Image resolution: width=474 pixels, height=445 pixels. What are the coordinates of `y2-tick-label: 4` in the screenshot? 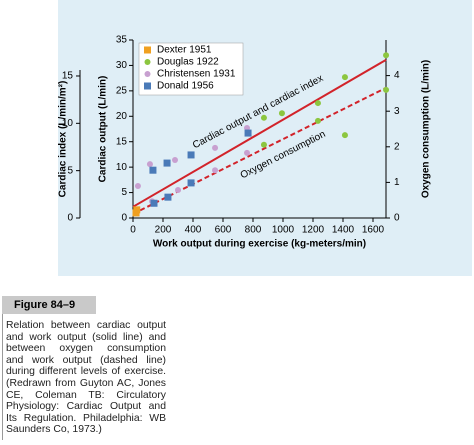 It's located at (397, 75).